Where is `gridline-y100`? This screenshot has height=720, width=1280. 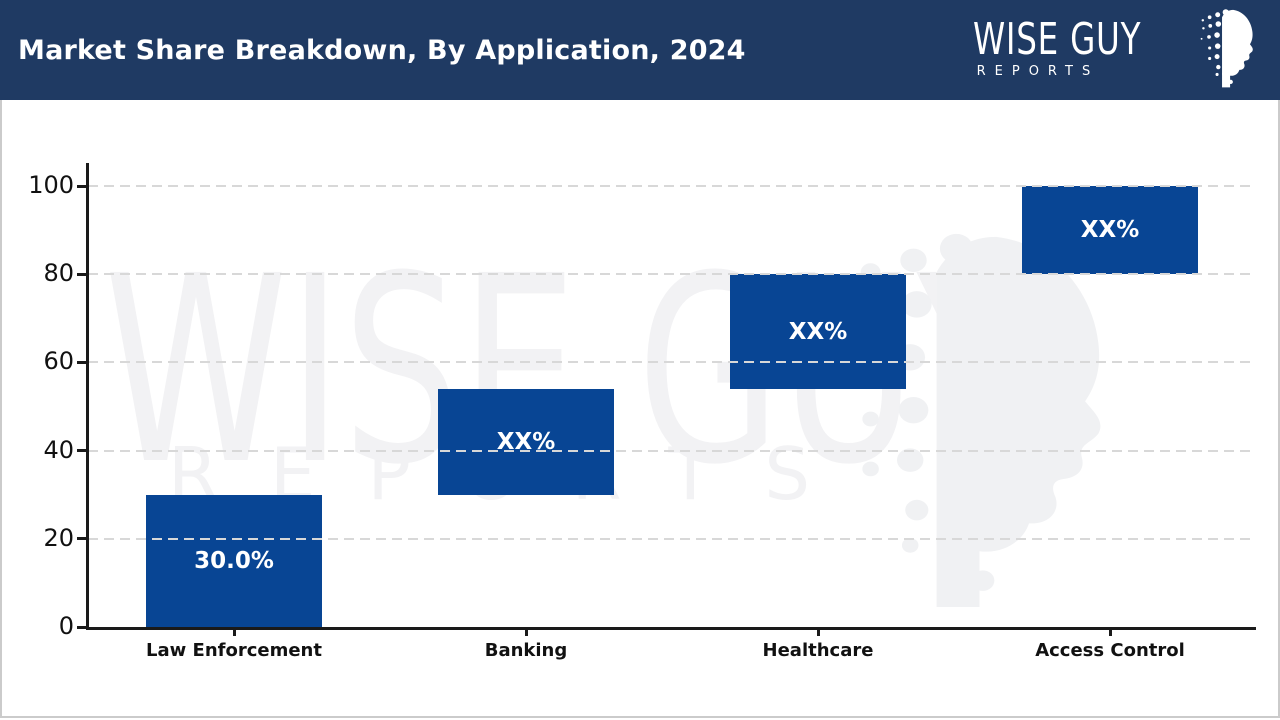
gridline-y100 is located at coordinates (672, 186).